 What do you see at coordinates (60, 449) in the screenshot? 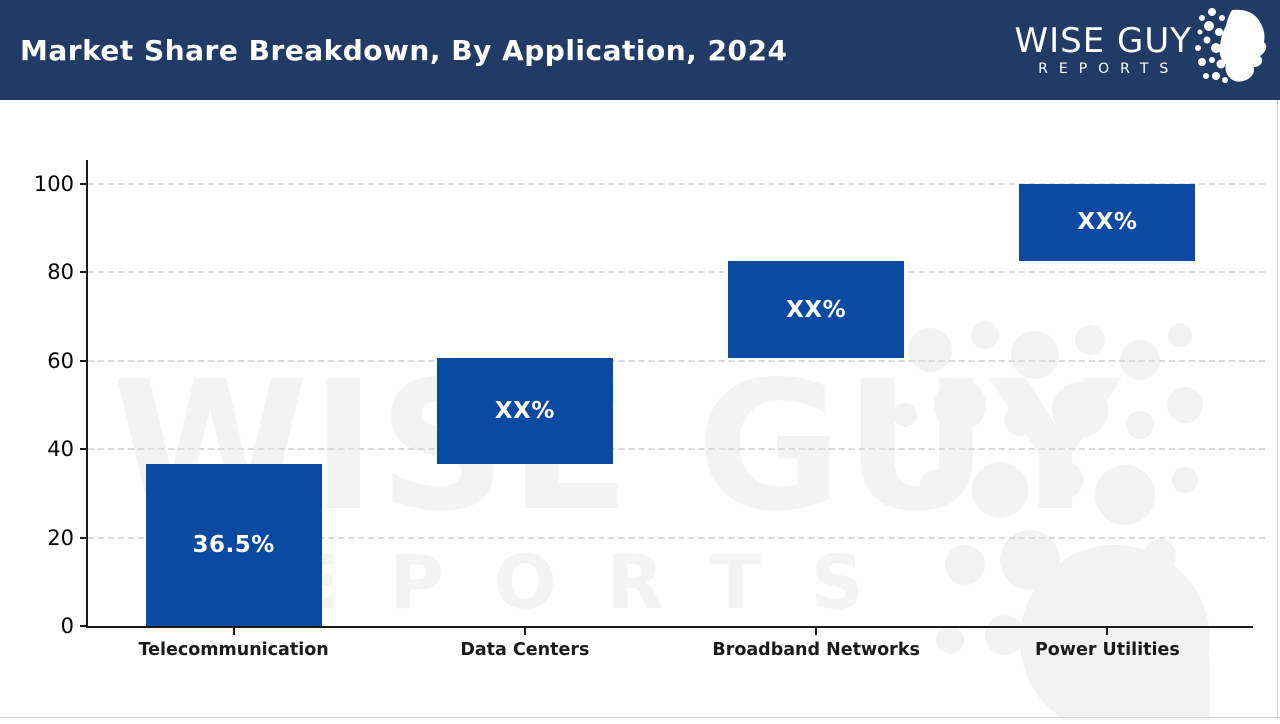
I see `y-tick-label: 40` at bounding box center [60, 449].